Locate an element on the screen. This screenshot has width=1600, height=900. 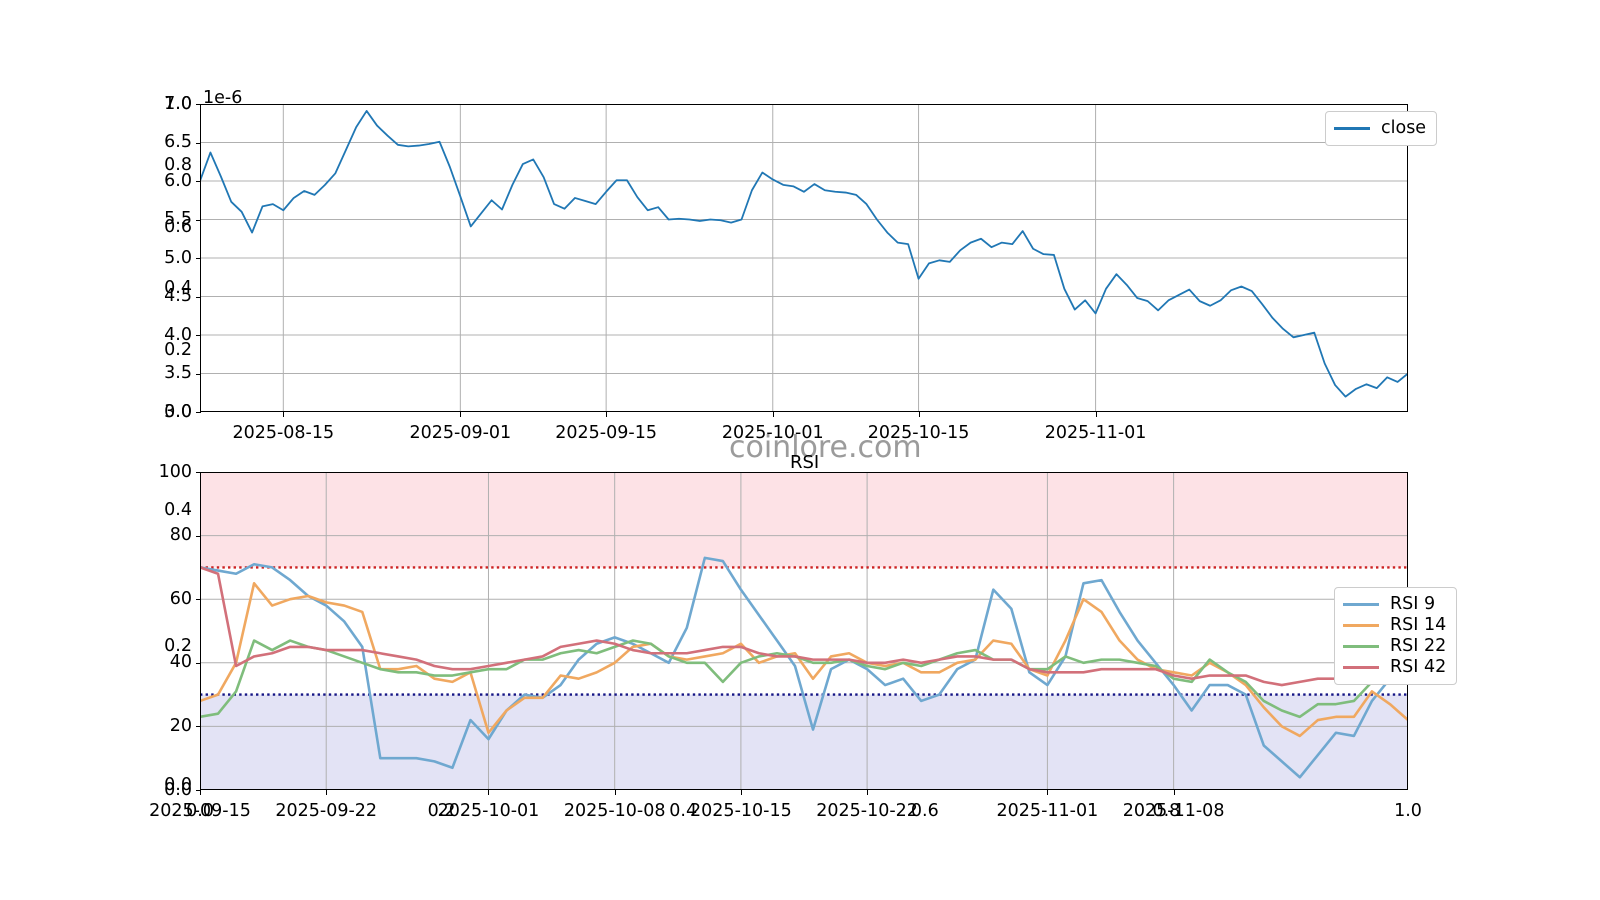
price-y-tick-6.5: 6.5 is located at coordinates (178, 142).